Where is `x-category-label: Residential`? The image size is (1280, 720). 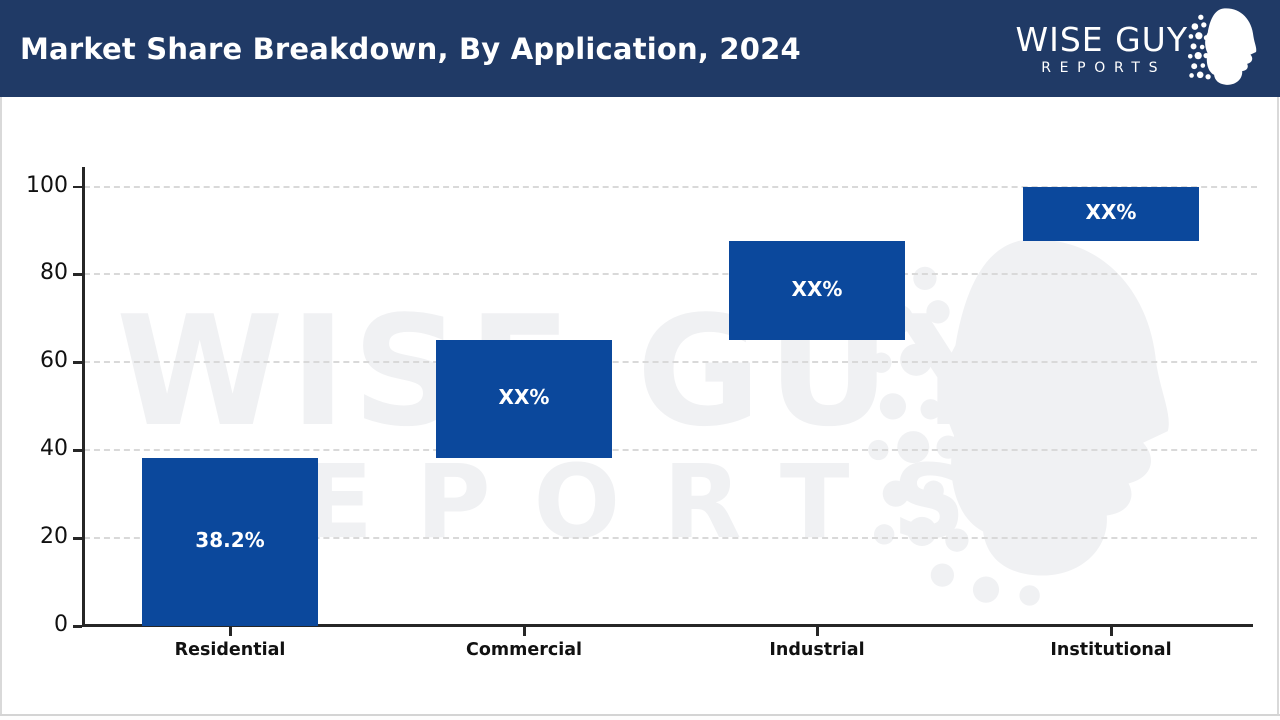
x-category-label: Residential is located at coordinates (230, 650).